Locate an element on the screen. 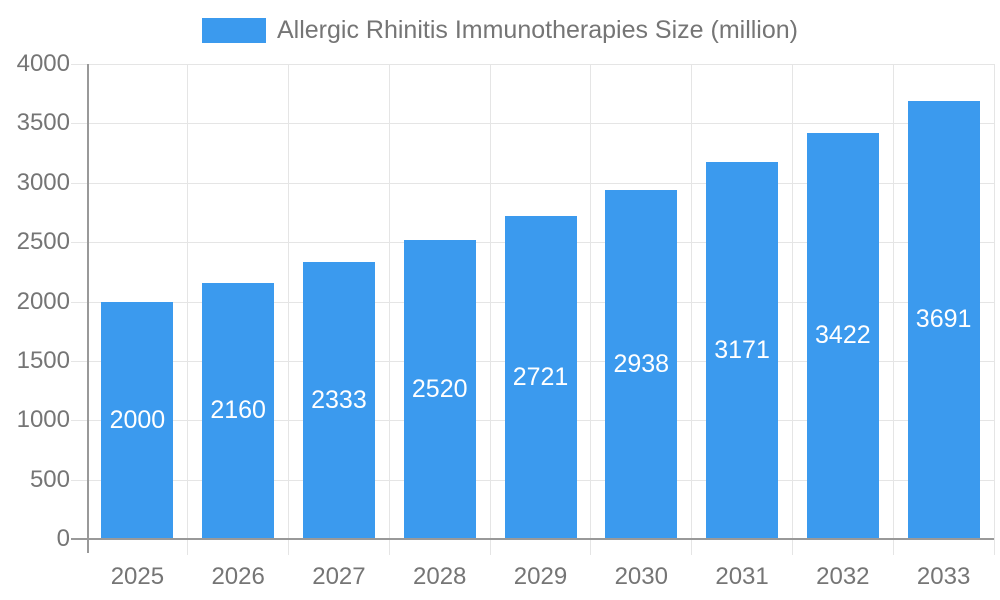  x-axis-line is located at coordinates (532, 539).